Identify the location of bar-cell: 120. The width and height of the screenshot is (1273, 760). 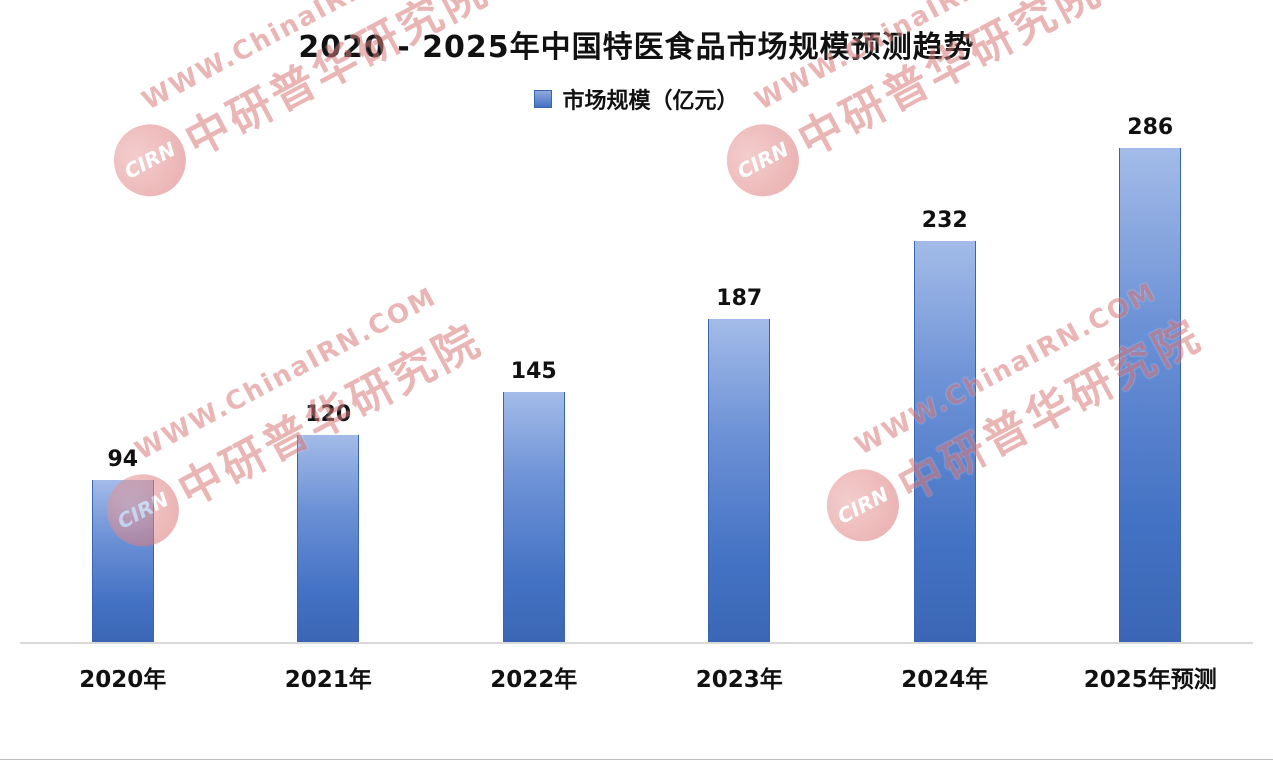
(329, 522).